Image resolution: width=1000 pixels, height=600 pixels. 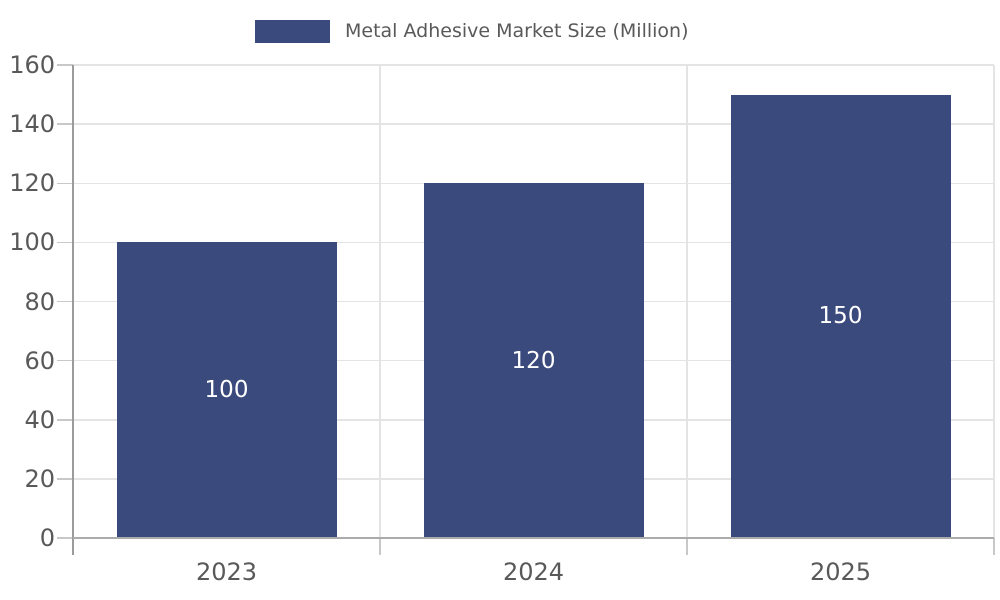 I want to click on x-axis-line, so click(x=533, y=538).